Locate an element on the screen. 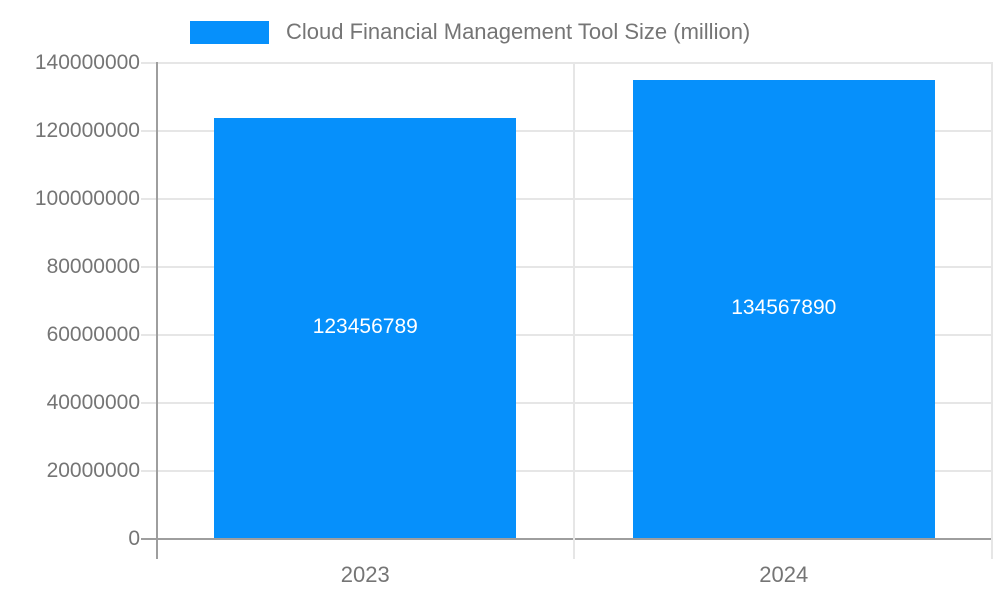 This screenshot has width=1000, height=600. bar-value-label: 134567890 is located at coordinates (784, 308).